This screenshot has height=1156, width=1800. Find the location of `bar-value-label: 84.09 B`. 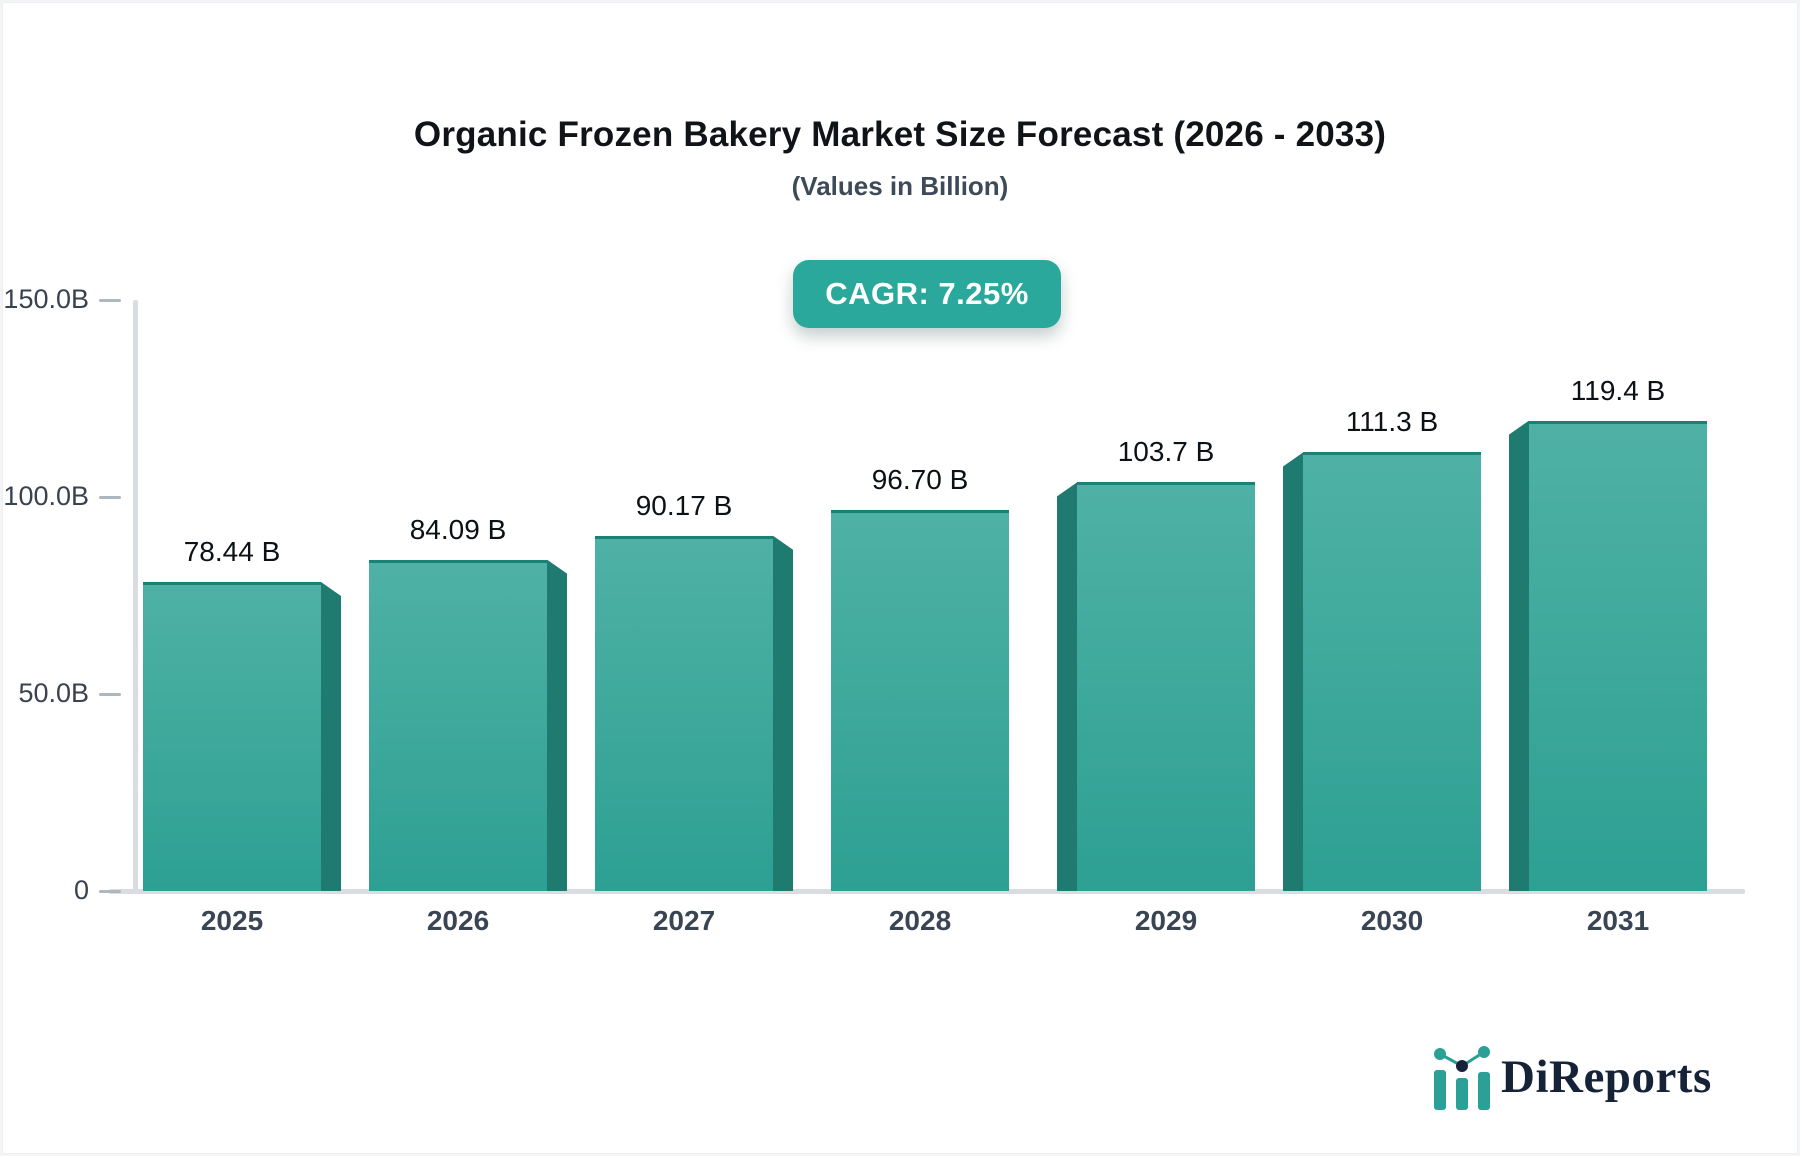

bar-value-label: 84.09 B is located at coordinates (458, 529).